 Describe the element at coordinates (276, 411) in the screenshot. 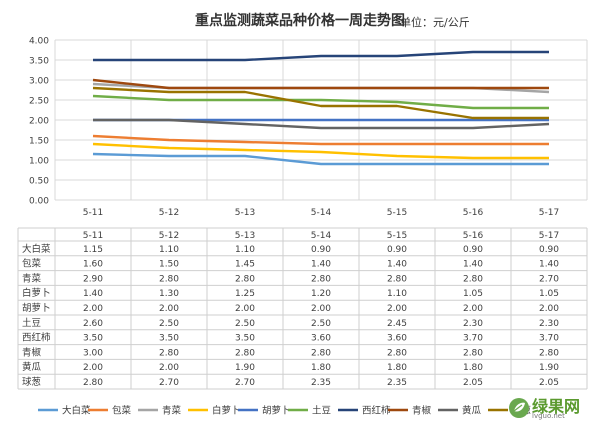

I see `legend-label: 胡萝卜` at that location.